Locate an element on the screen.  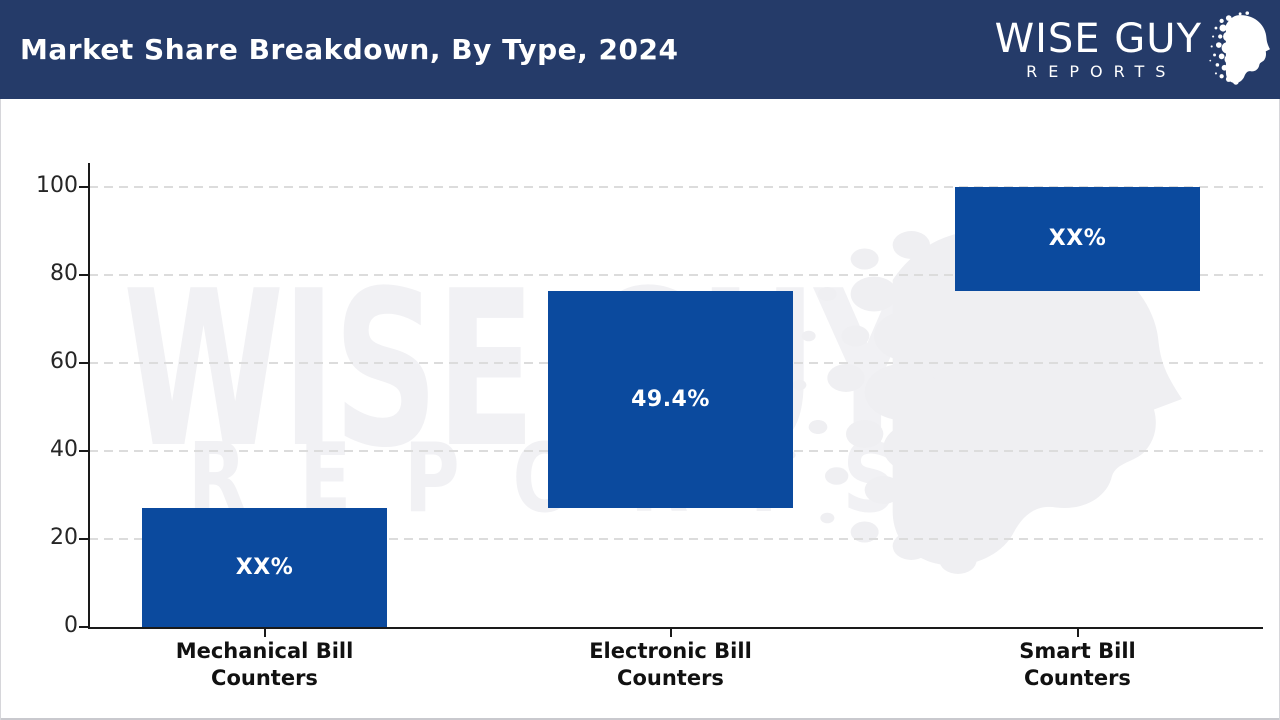
y-tick-label: 80 is located at coordinates (64, 273).